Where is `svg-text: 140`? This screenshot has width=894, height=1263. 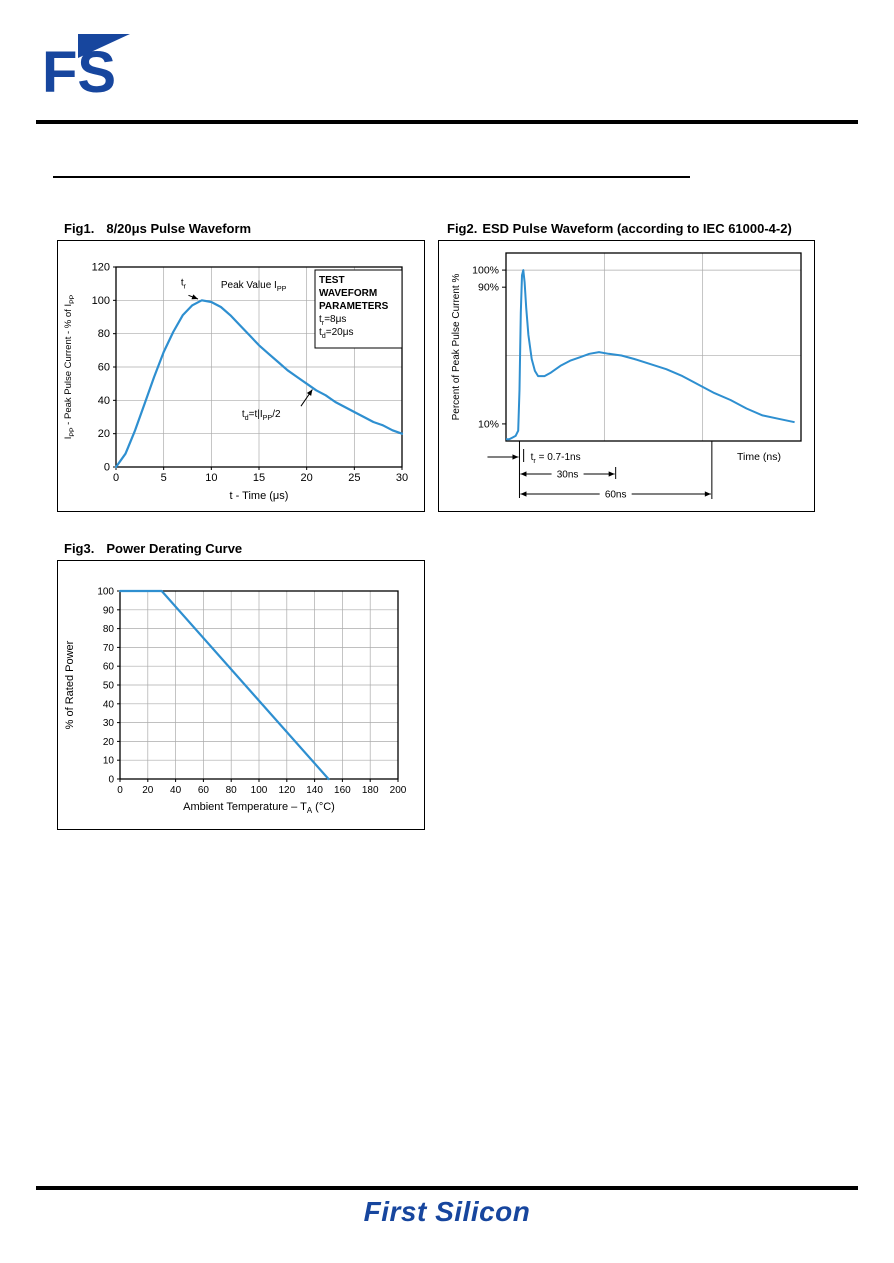
svg-text: 140 is located at coordinates (314, 790).